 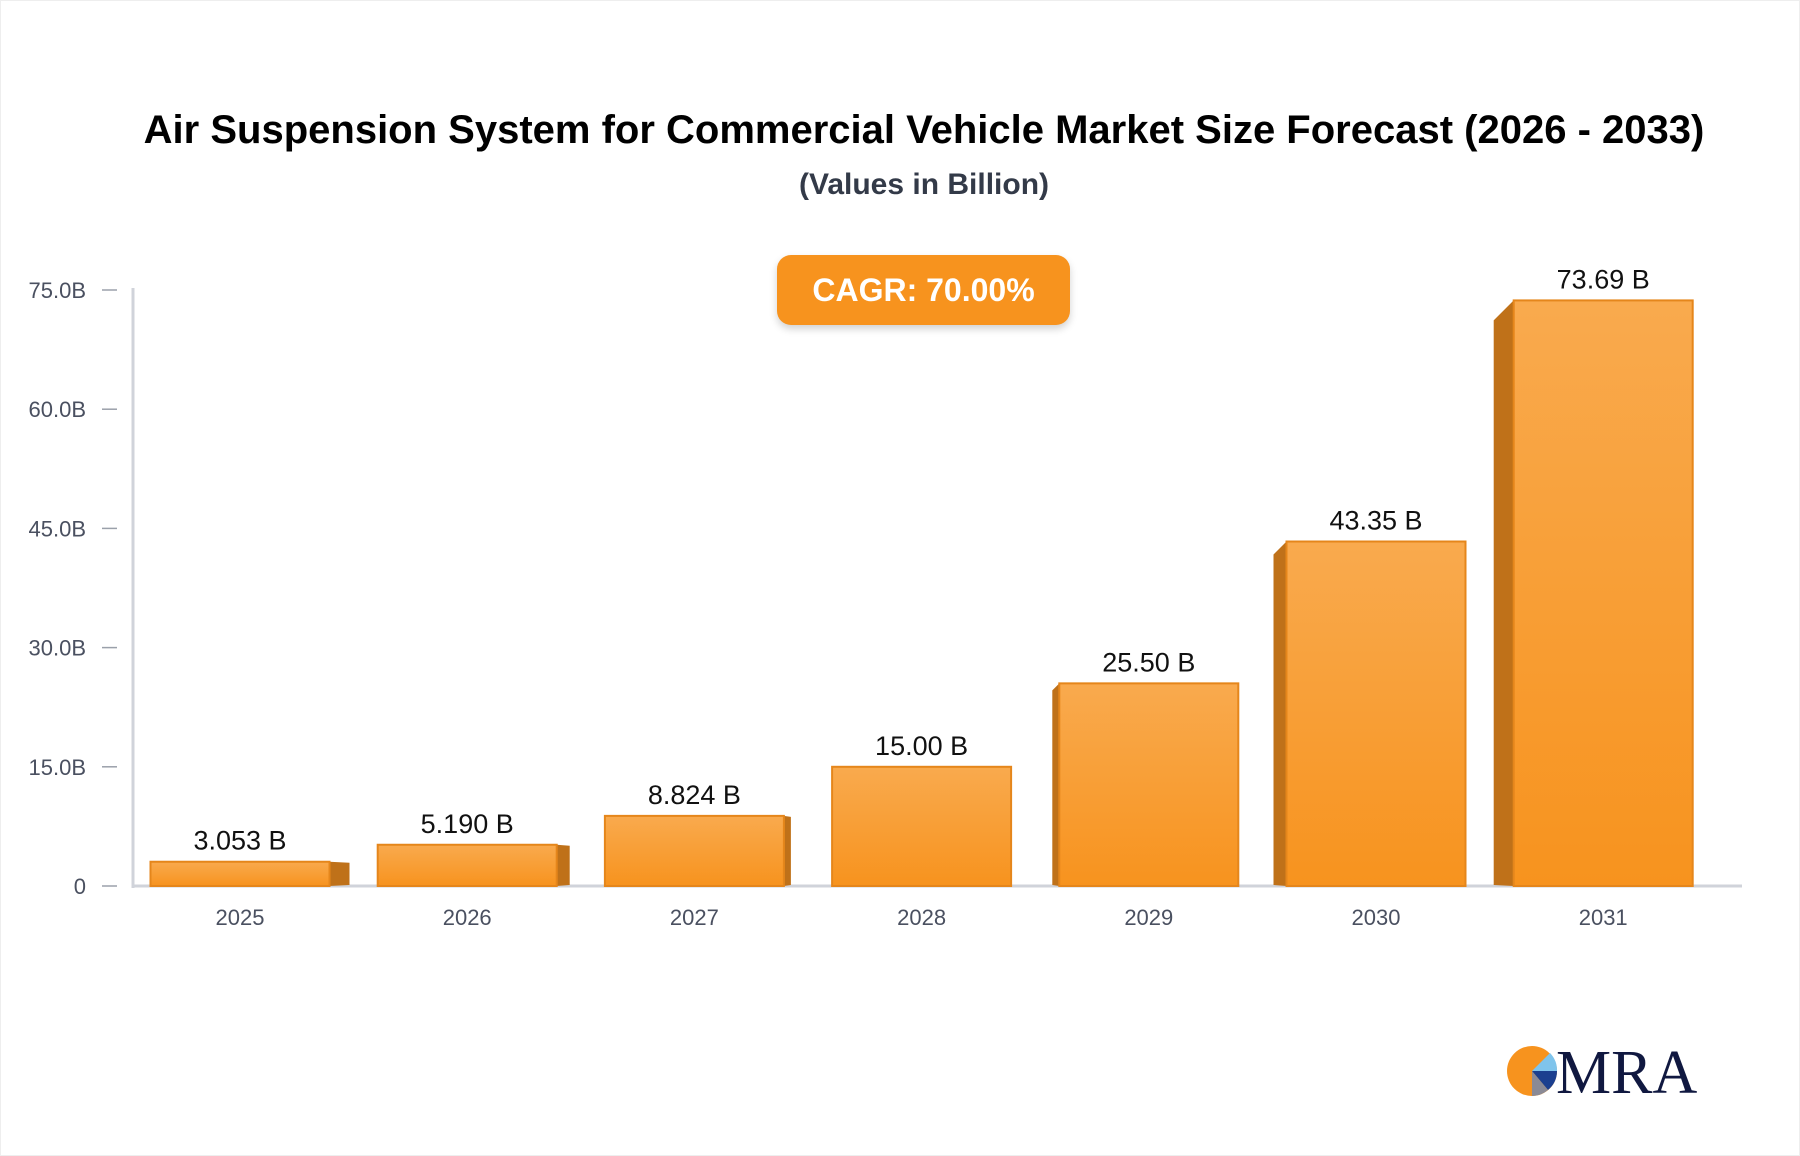 I want to click on x-tick-label: 2028, so click(x=921, y=917).